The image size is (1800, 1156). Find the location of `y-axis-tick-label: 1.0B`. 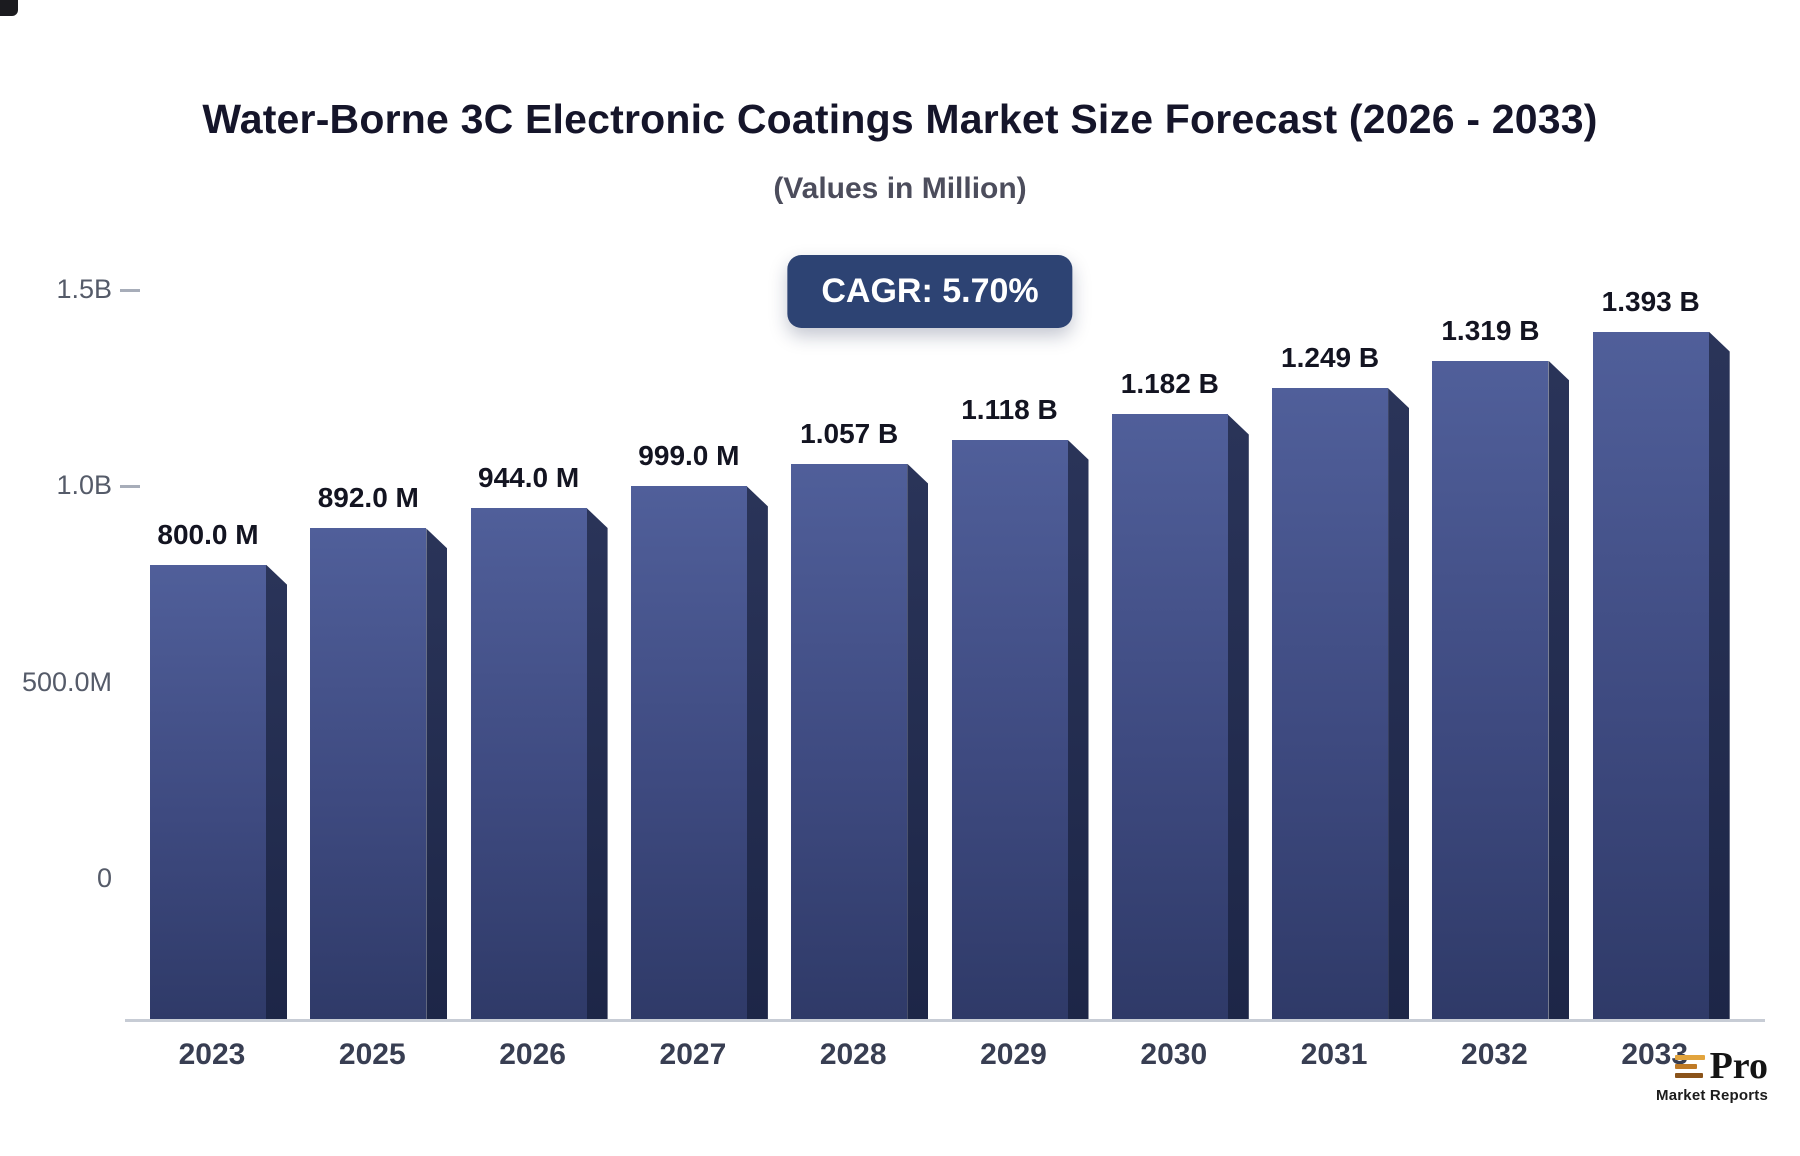

y-axis-tick-label: 1.0B is located at coordinates (84, 485).